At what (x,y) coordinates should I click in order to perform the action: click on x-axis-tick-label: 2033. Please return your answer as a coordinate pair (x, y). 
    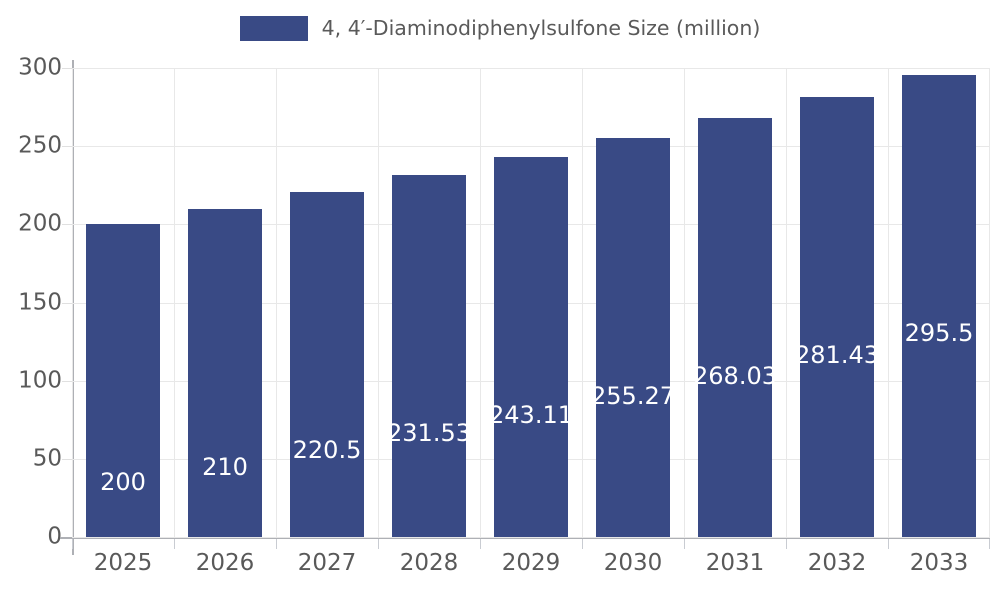
    Looking at the image, I should click on (939, 563).